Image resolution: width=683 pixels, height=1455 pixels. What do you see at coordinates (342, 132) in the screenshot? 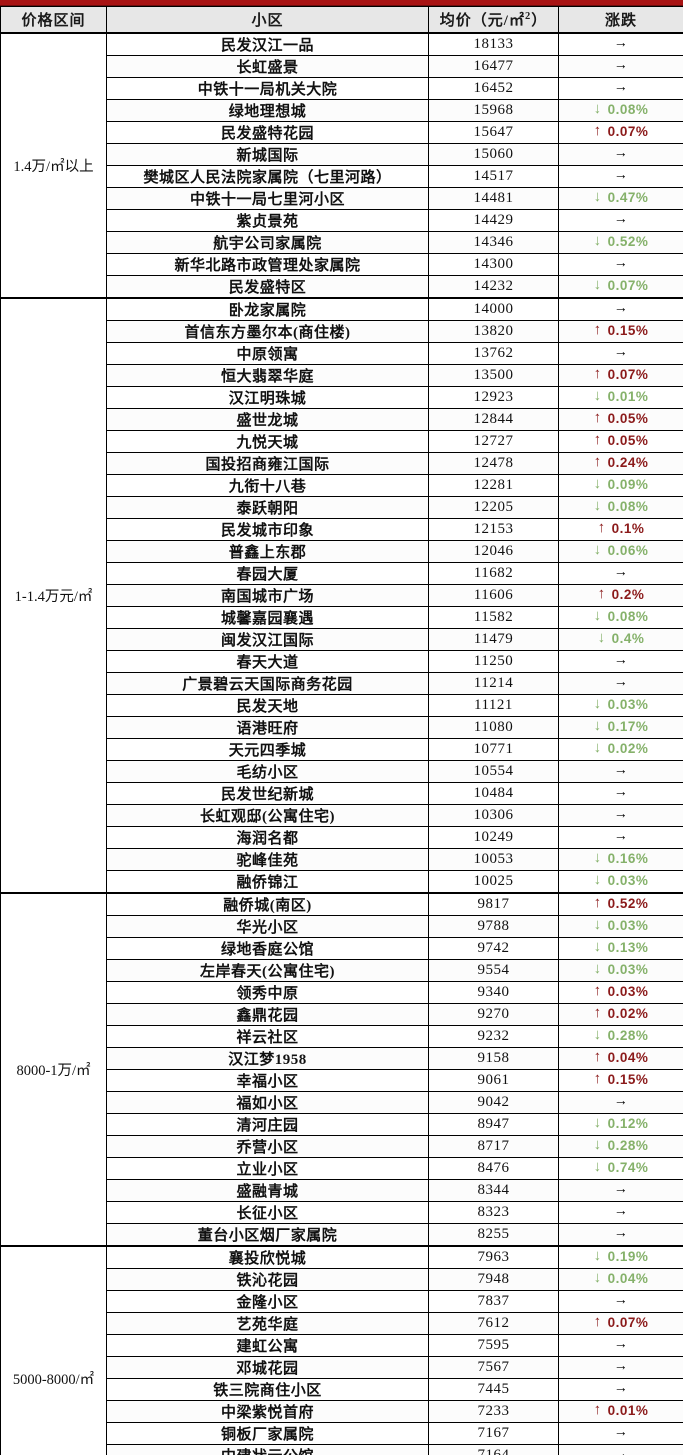
I see `table-row: 民发盛特花园 15647 ↑ 0.07%` at bounding box center [342, 132].